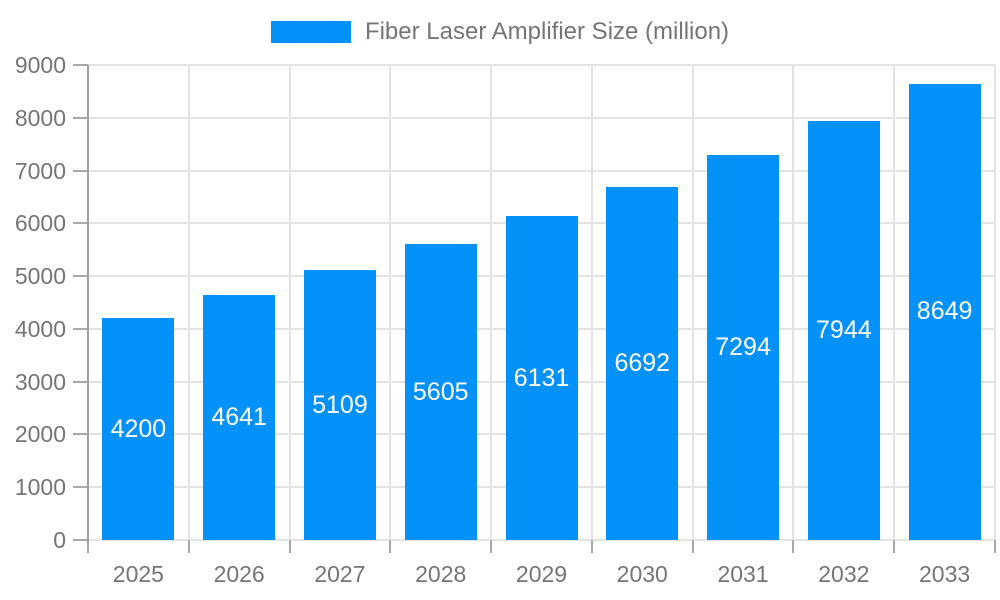 The image size is (1000, 600). I want to click on bar: 8649, so click(944, 311).